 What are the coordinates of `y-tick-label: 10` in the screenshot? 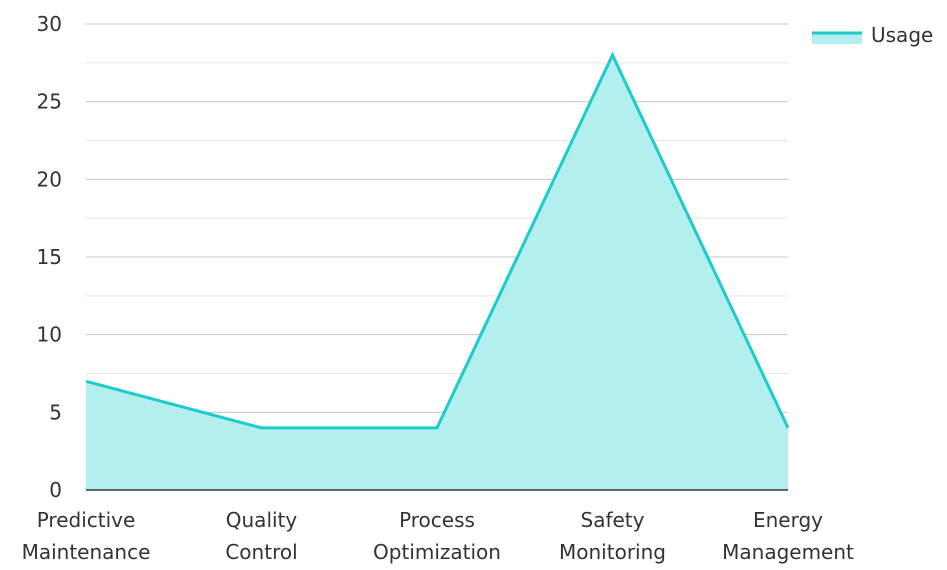 It's located at (49, 335).